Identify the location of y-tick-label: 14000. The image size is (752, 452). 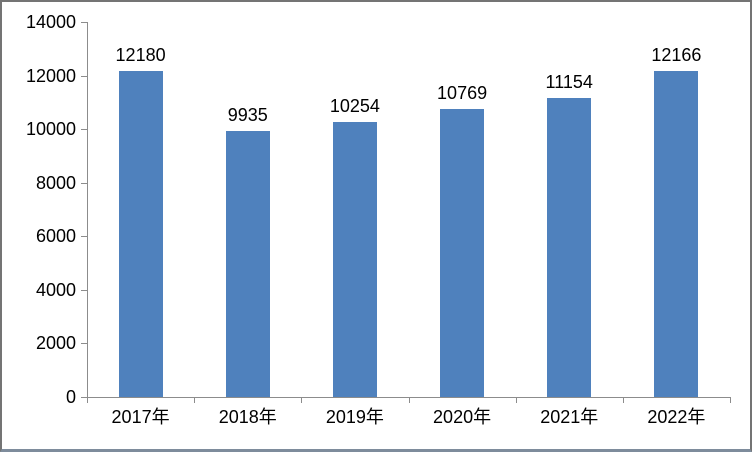
(50, 22).